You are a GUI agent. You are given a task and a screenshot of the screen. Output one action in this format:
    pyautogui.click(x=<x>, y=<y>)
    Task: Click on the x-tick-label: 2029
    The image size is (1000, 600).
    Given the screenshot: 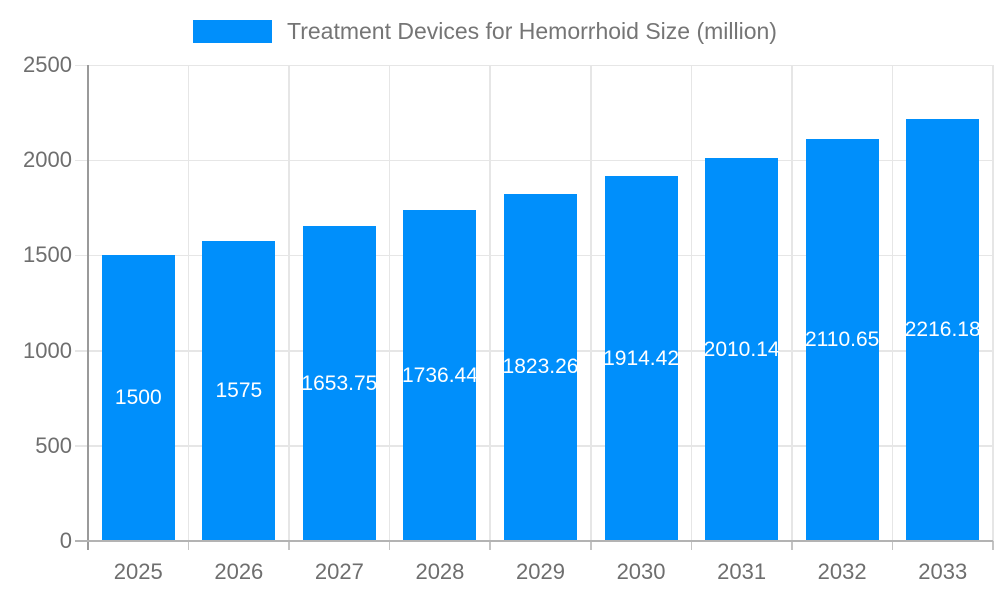 What is the action you would take?
    pyautogui.click(x=540, y=571)
    